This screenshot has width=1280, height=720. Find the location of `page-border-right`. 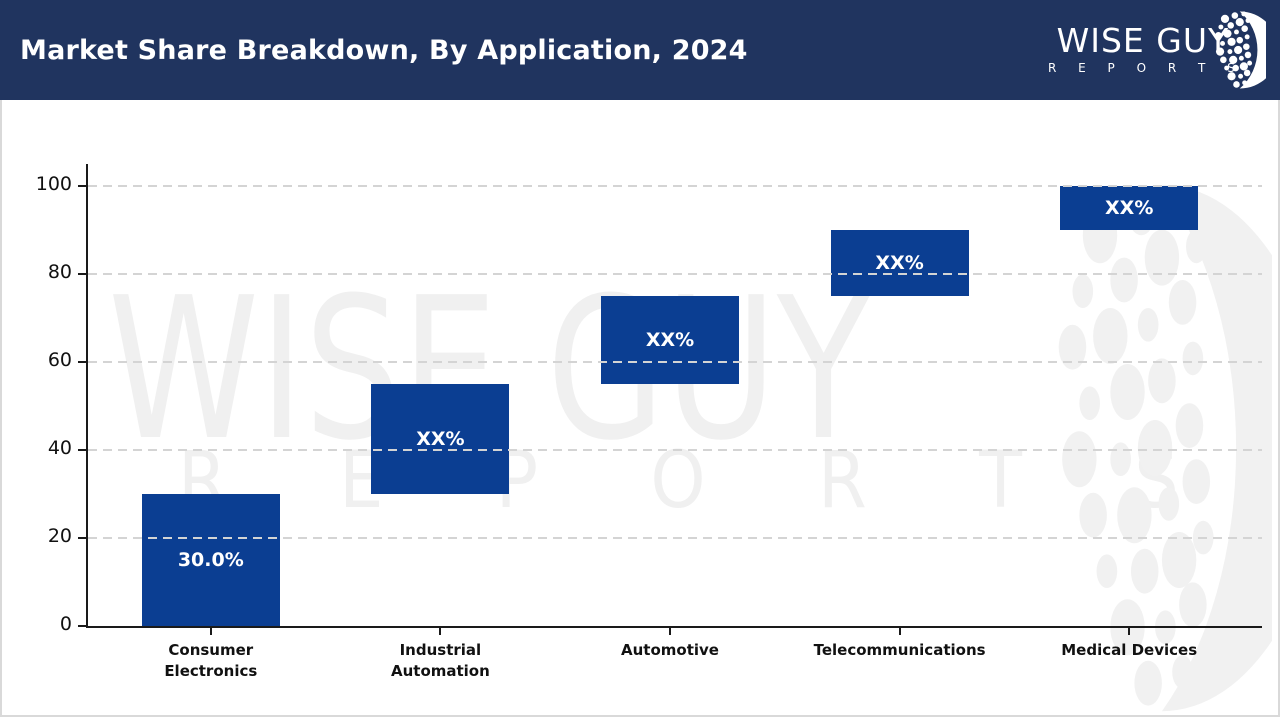

page-border-right is located at coordinates (1279, 408).